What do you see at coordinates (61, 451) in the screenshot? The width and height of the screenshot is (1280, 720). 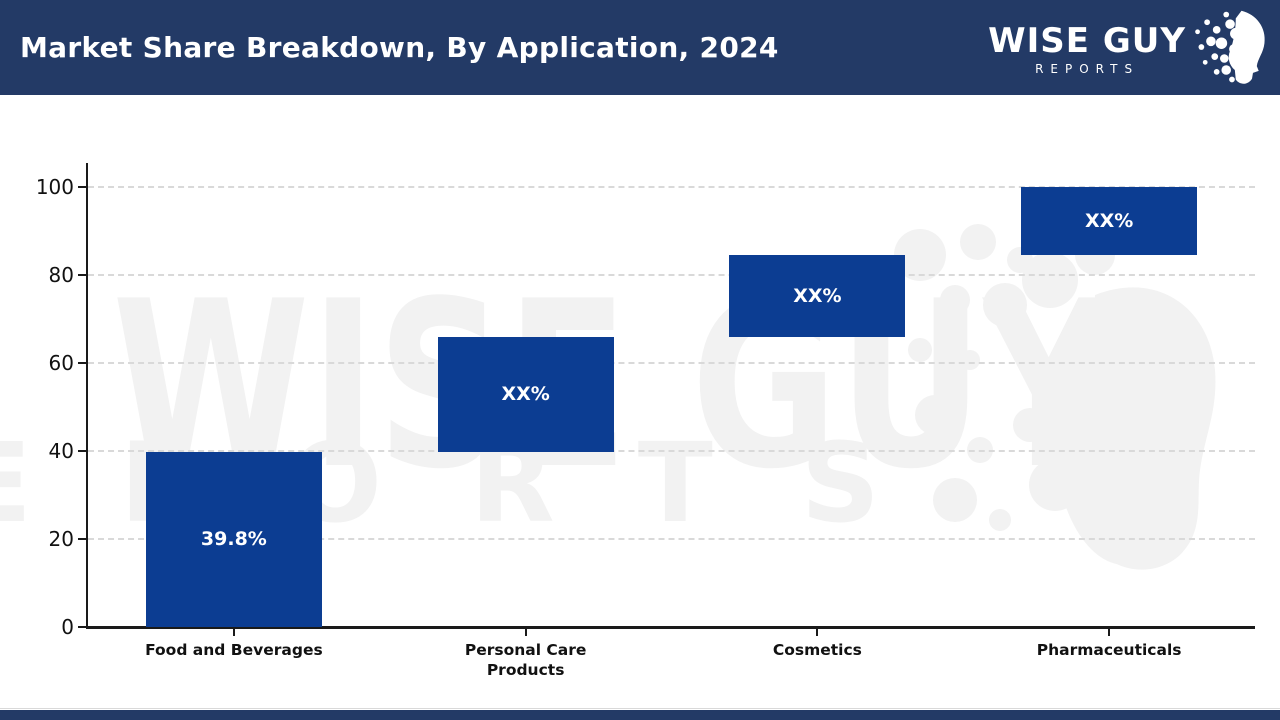 I see `y-tick-label: 40` at bounding box center [61, 451].